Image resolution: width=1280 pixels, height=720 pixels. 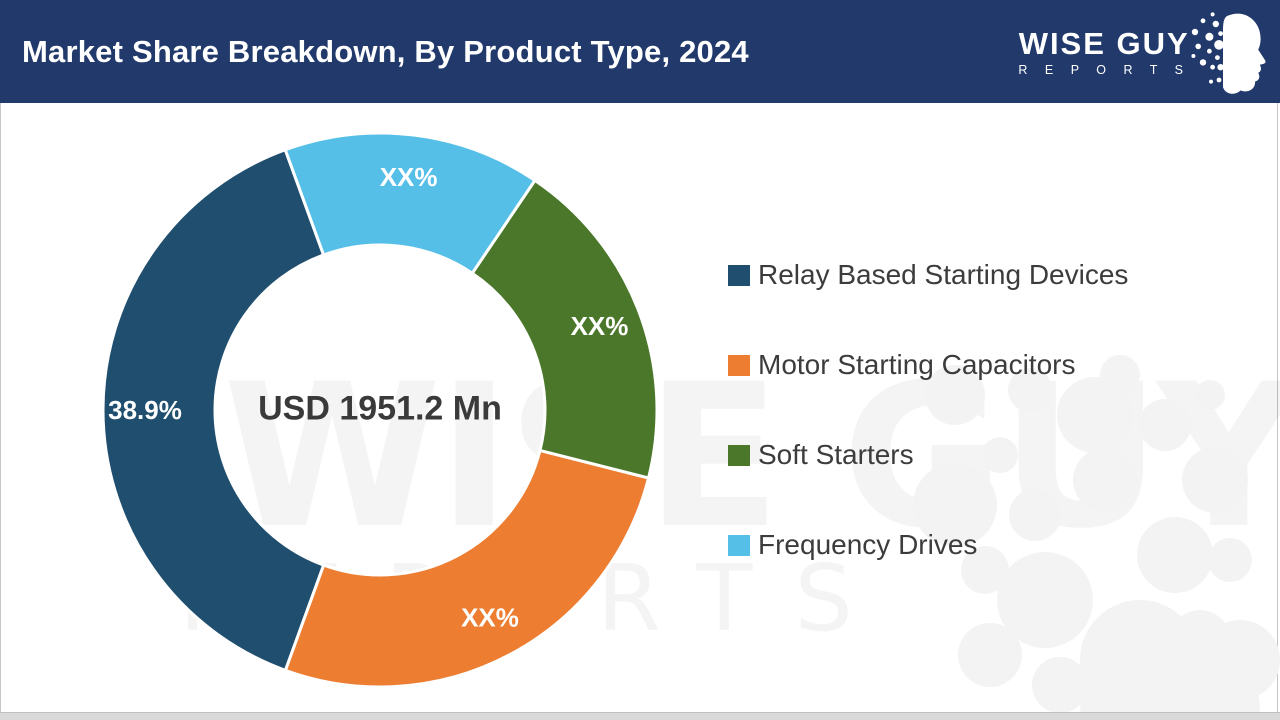 I want to click on legend-item-frequency-drives: Frequency Drives, so click(x=852, y=545).